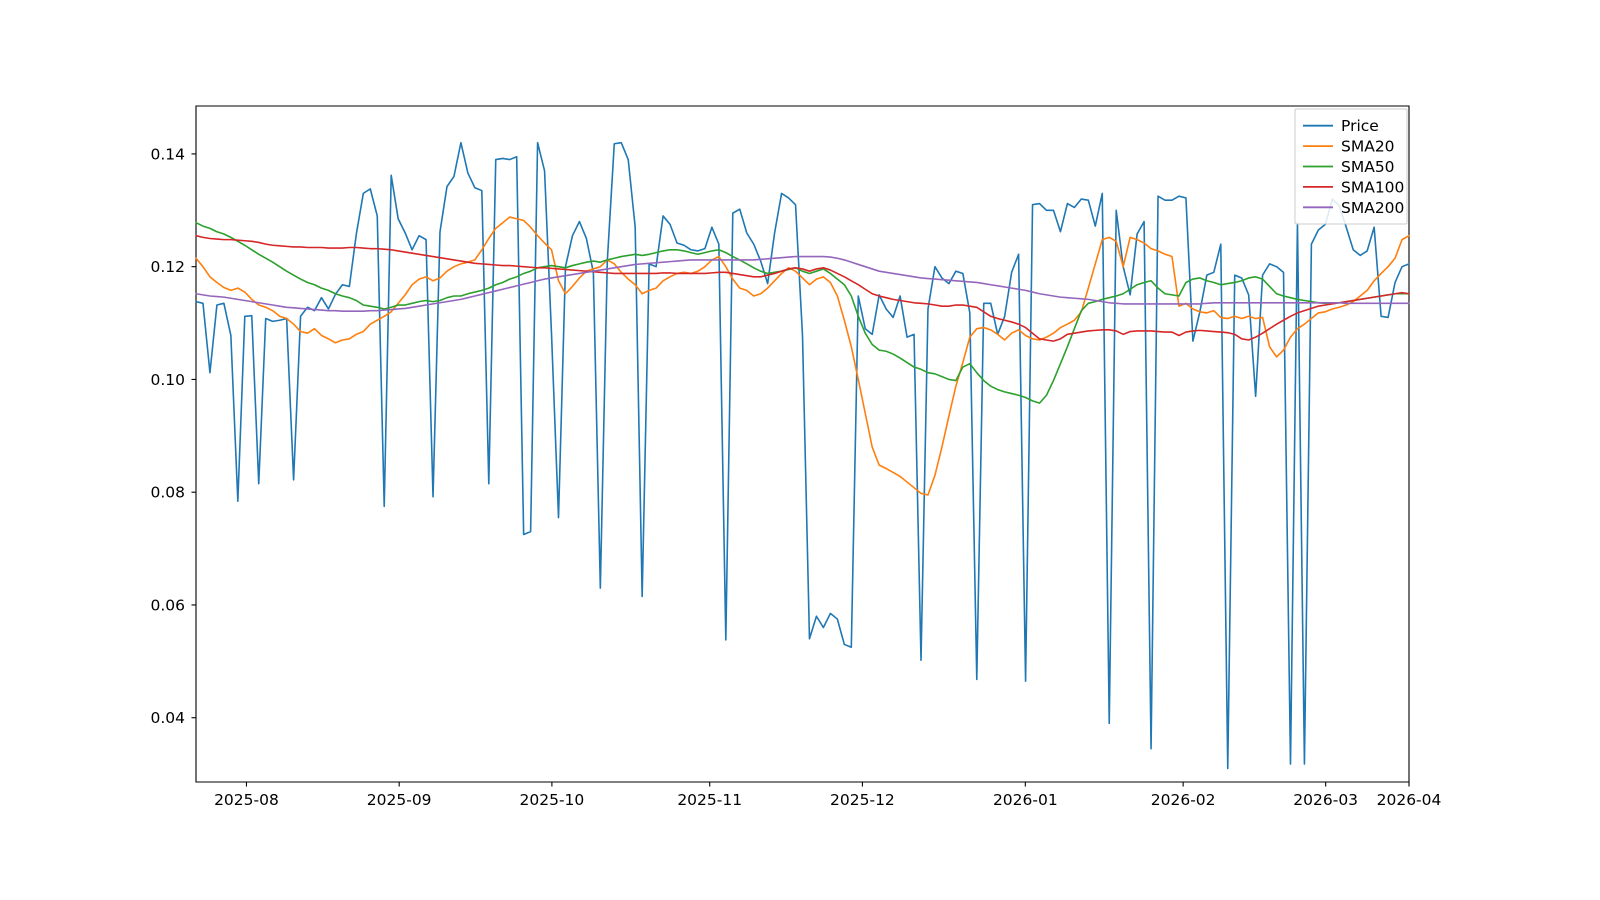  What do you see at coordinates (167, 267) in the screenshot?
I see `y-tick-label: 0.12` at bounding box center [167, 267].